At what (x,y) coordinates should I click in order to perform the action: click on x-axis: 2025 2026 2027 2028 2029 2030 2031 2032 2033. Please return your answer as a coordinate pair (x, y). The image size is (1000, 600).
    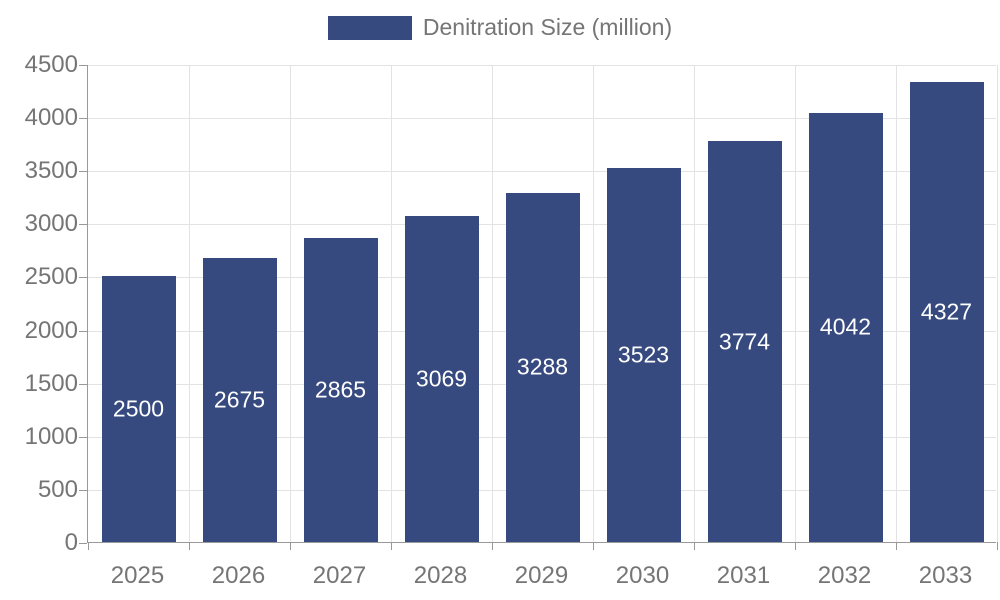
    Looking at the image, I should click on (541, 576).